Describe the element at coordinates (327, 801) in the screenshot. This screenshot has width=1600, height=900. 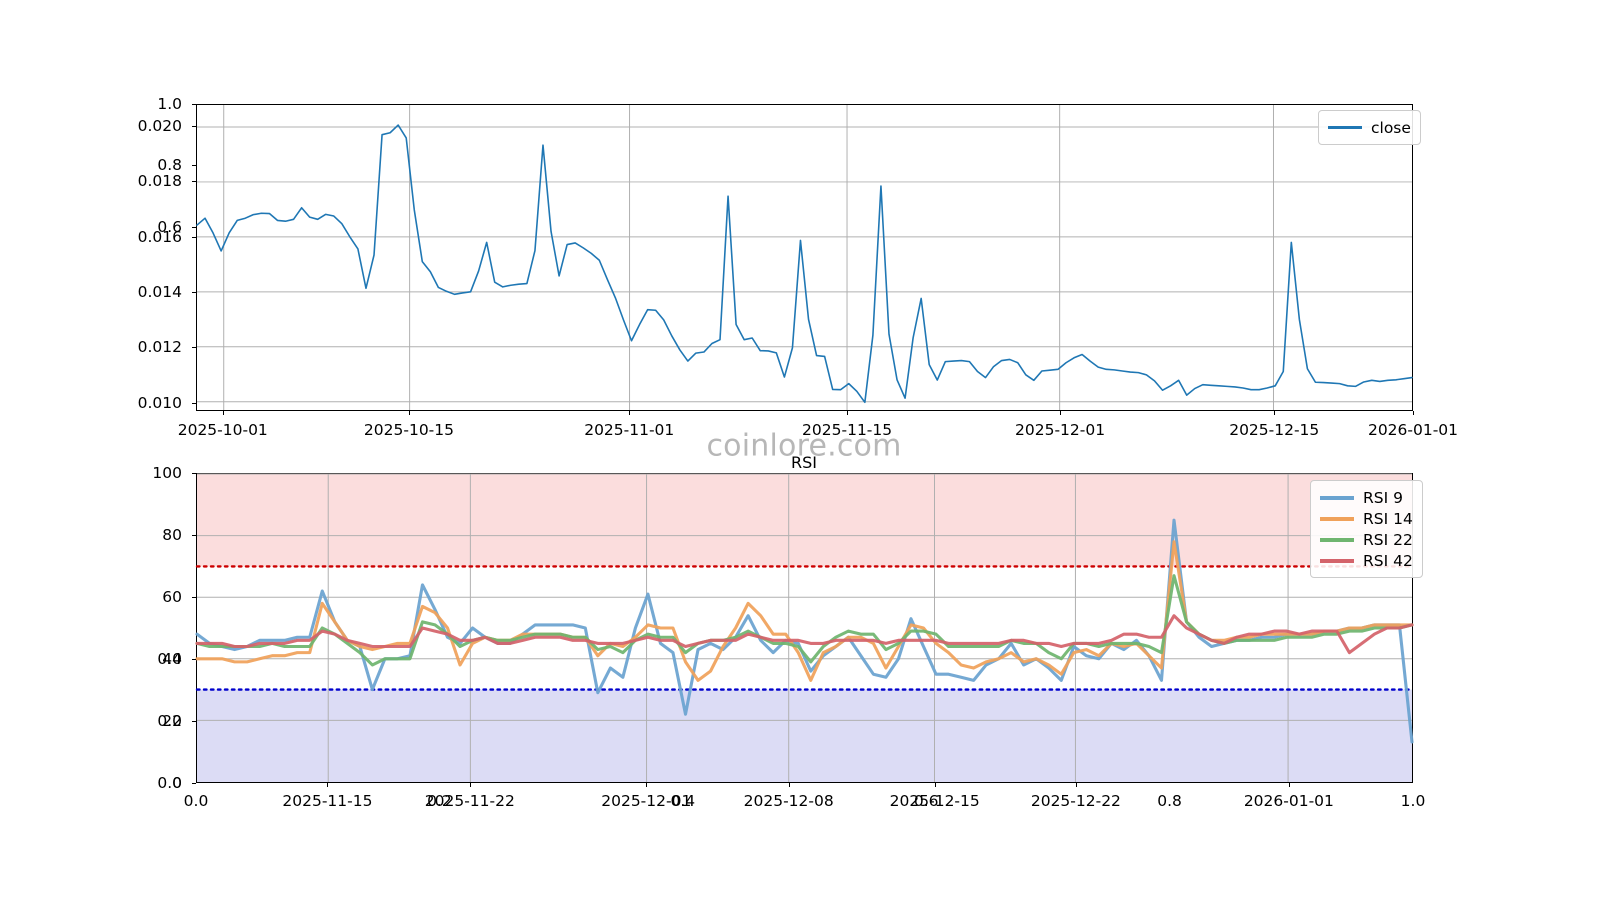
I see `rsi-xtick-2025-11-15: 2025-11-15` at that location.